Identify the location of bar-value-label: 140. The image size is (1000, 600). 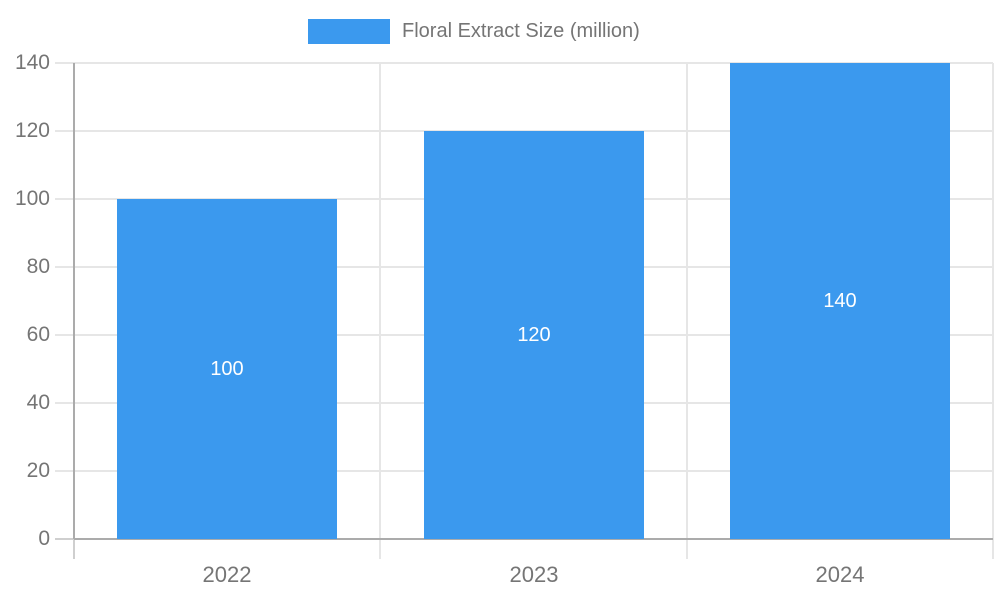
(840, 300).